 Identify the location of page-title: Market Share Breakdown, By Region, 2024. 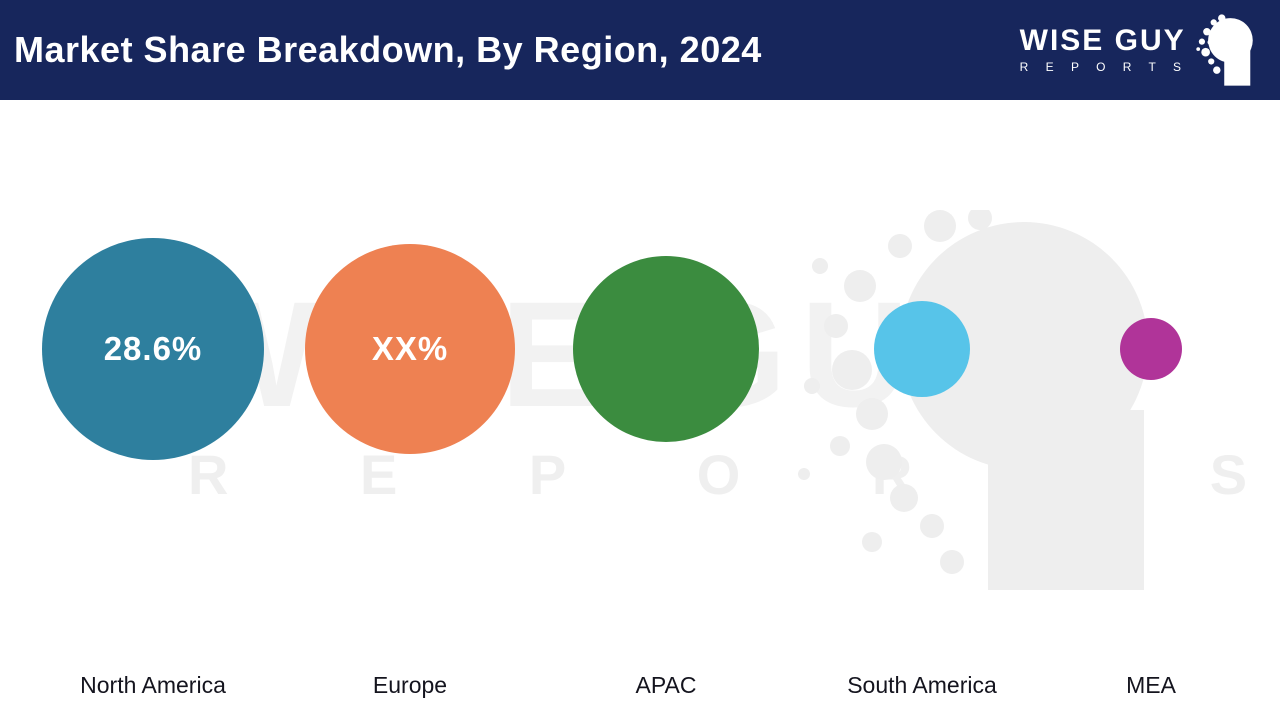
(388, 49).